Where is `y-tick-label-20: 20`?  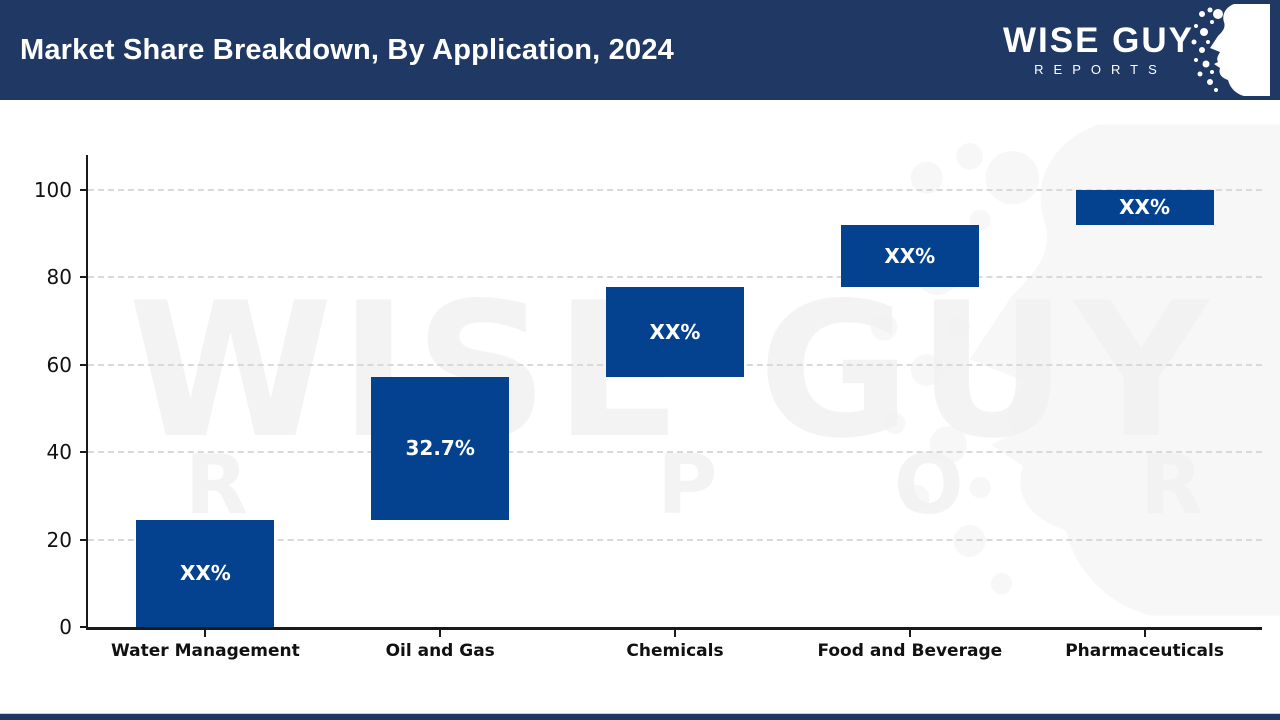 y-tick-label-20: 20 is located at coordinates (59, 539).